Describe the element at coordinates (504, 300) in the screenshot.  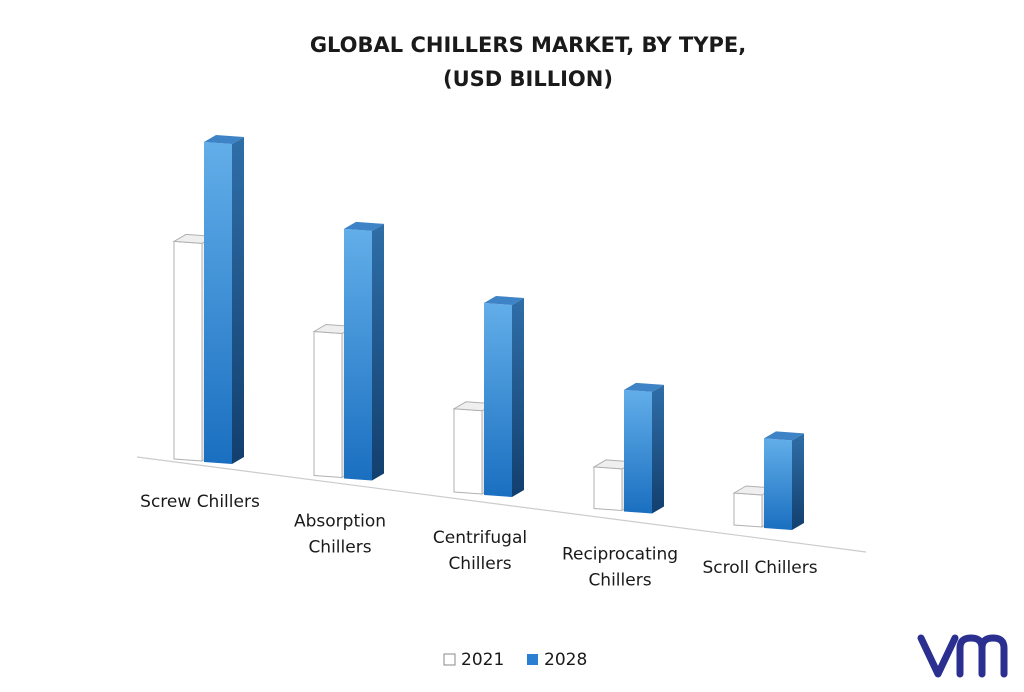
I see `bar-2028-2-top` at that location.